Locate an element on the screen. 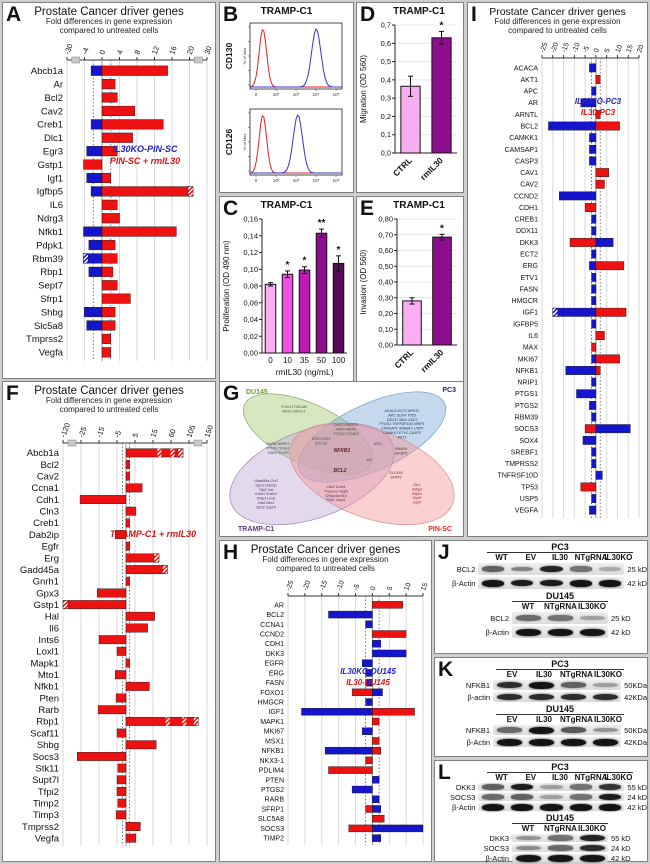 The height and width of the screenshot is (864, 650). flow-x-tick-label: 0 is located at coordinates (256, 94).